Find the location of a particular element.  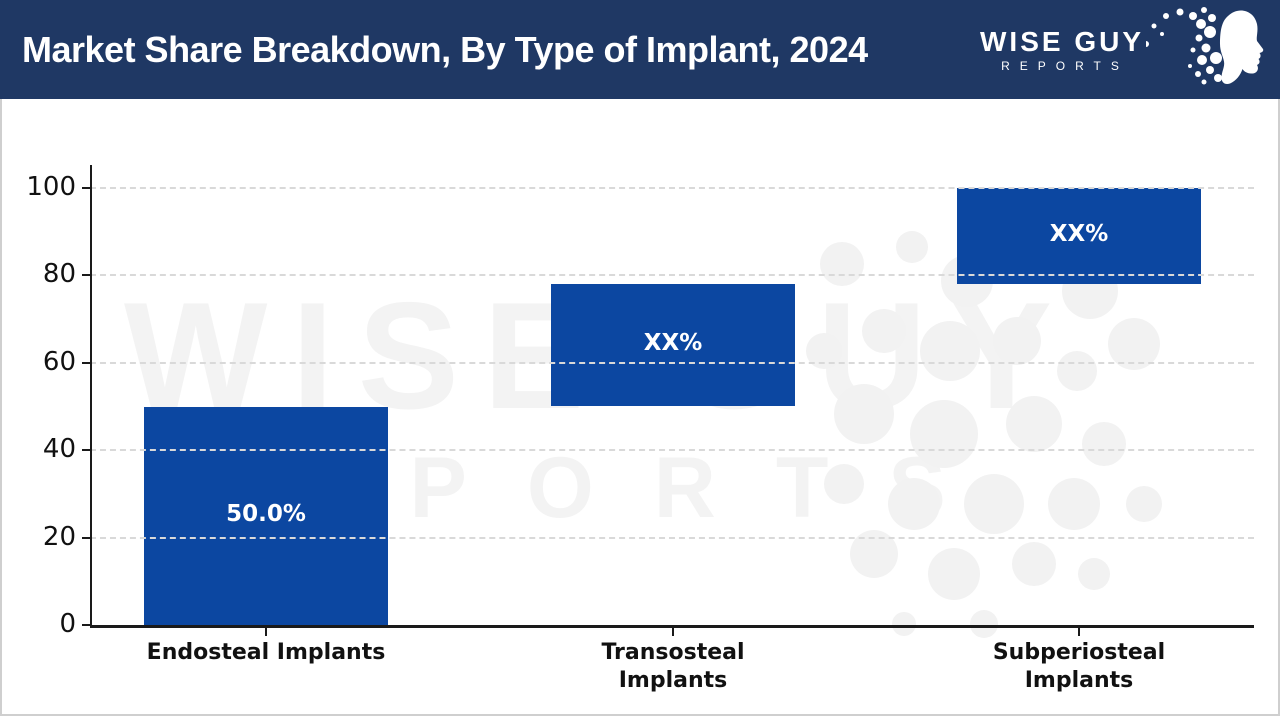

bar-value-label: 50.0% is located at coordinates (266, 513).